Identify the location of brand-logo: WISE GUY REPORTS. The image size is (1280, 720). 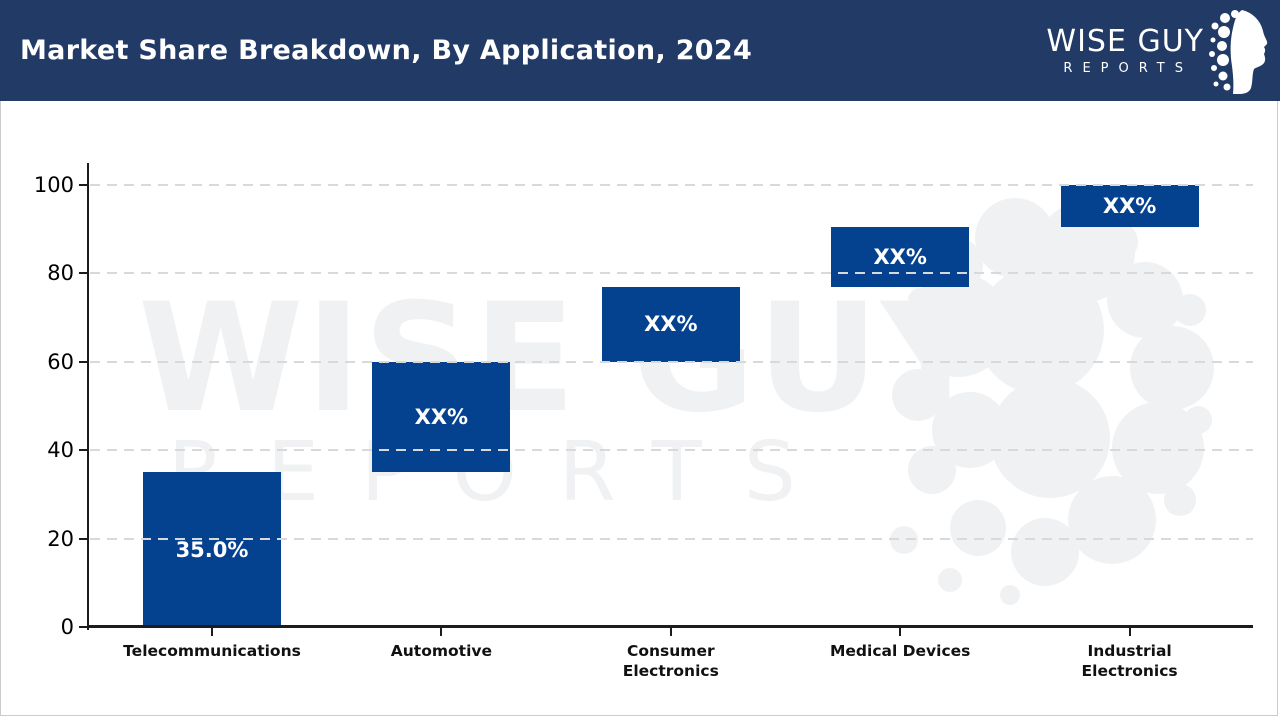
(1158, 50).